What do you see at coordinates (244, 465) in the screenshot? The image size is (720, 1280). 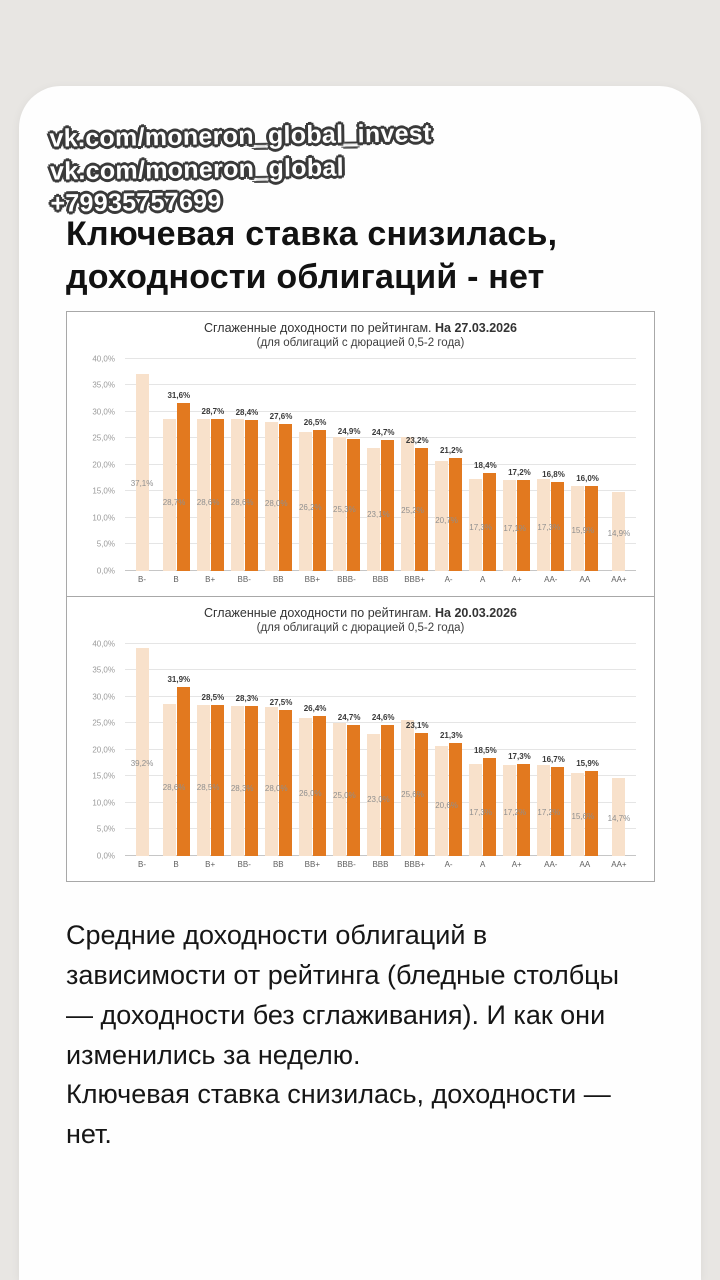 I see `bar-group: 28,6% 28,4%` at bounding box center [244, 465].